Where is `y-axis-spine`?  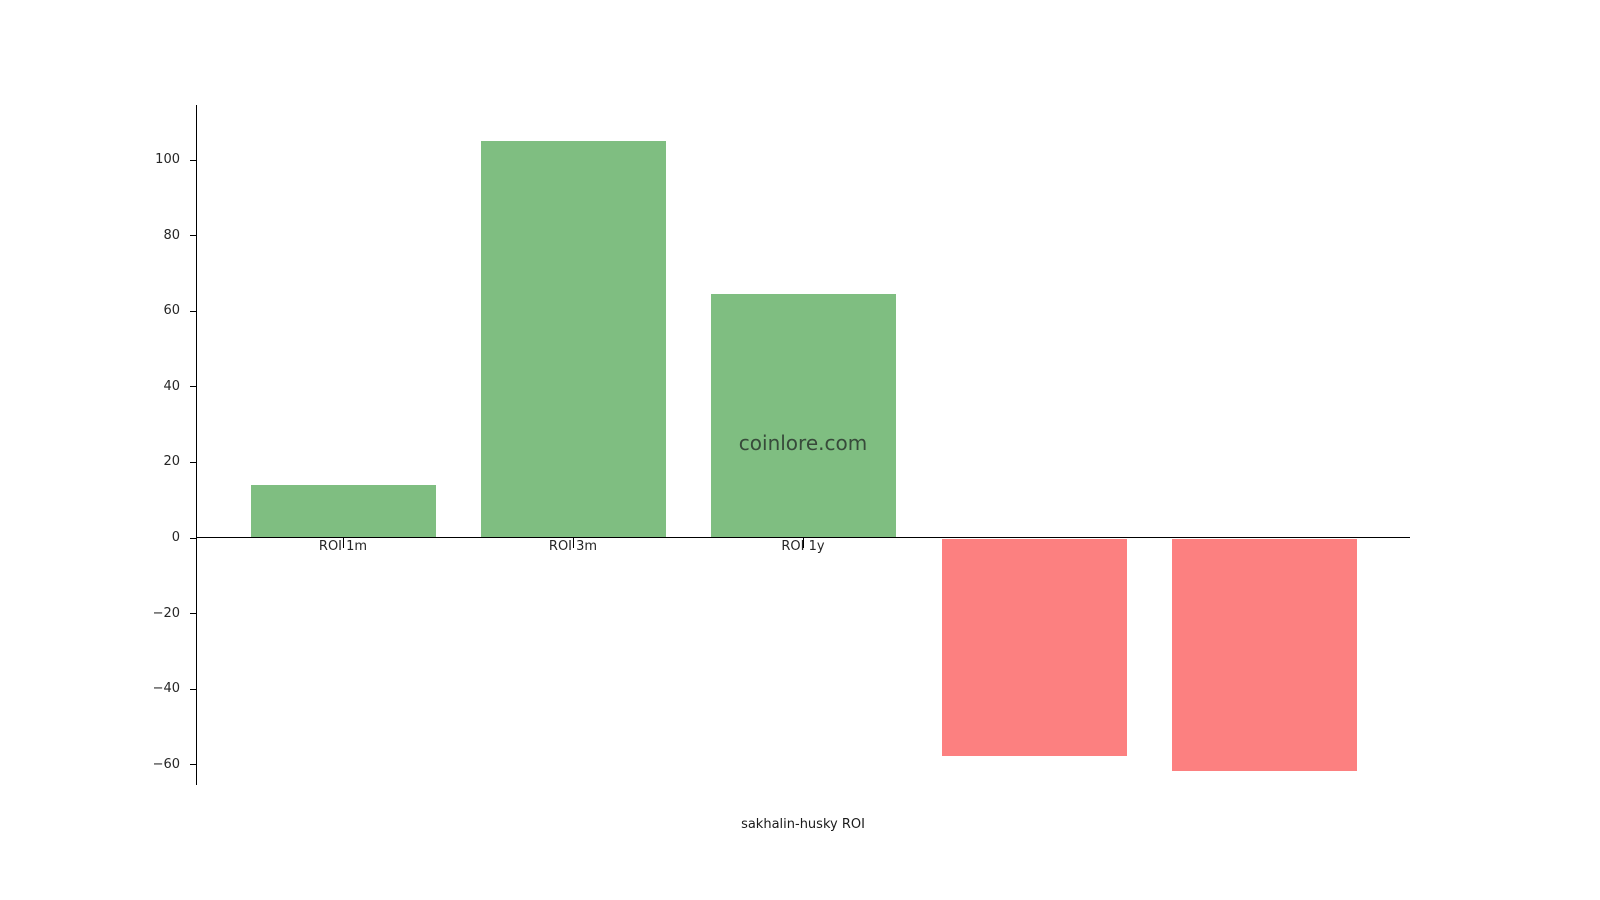 y-axis-spine is located at coordinates (196, 445).